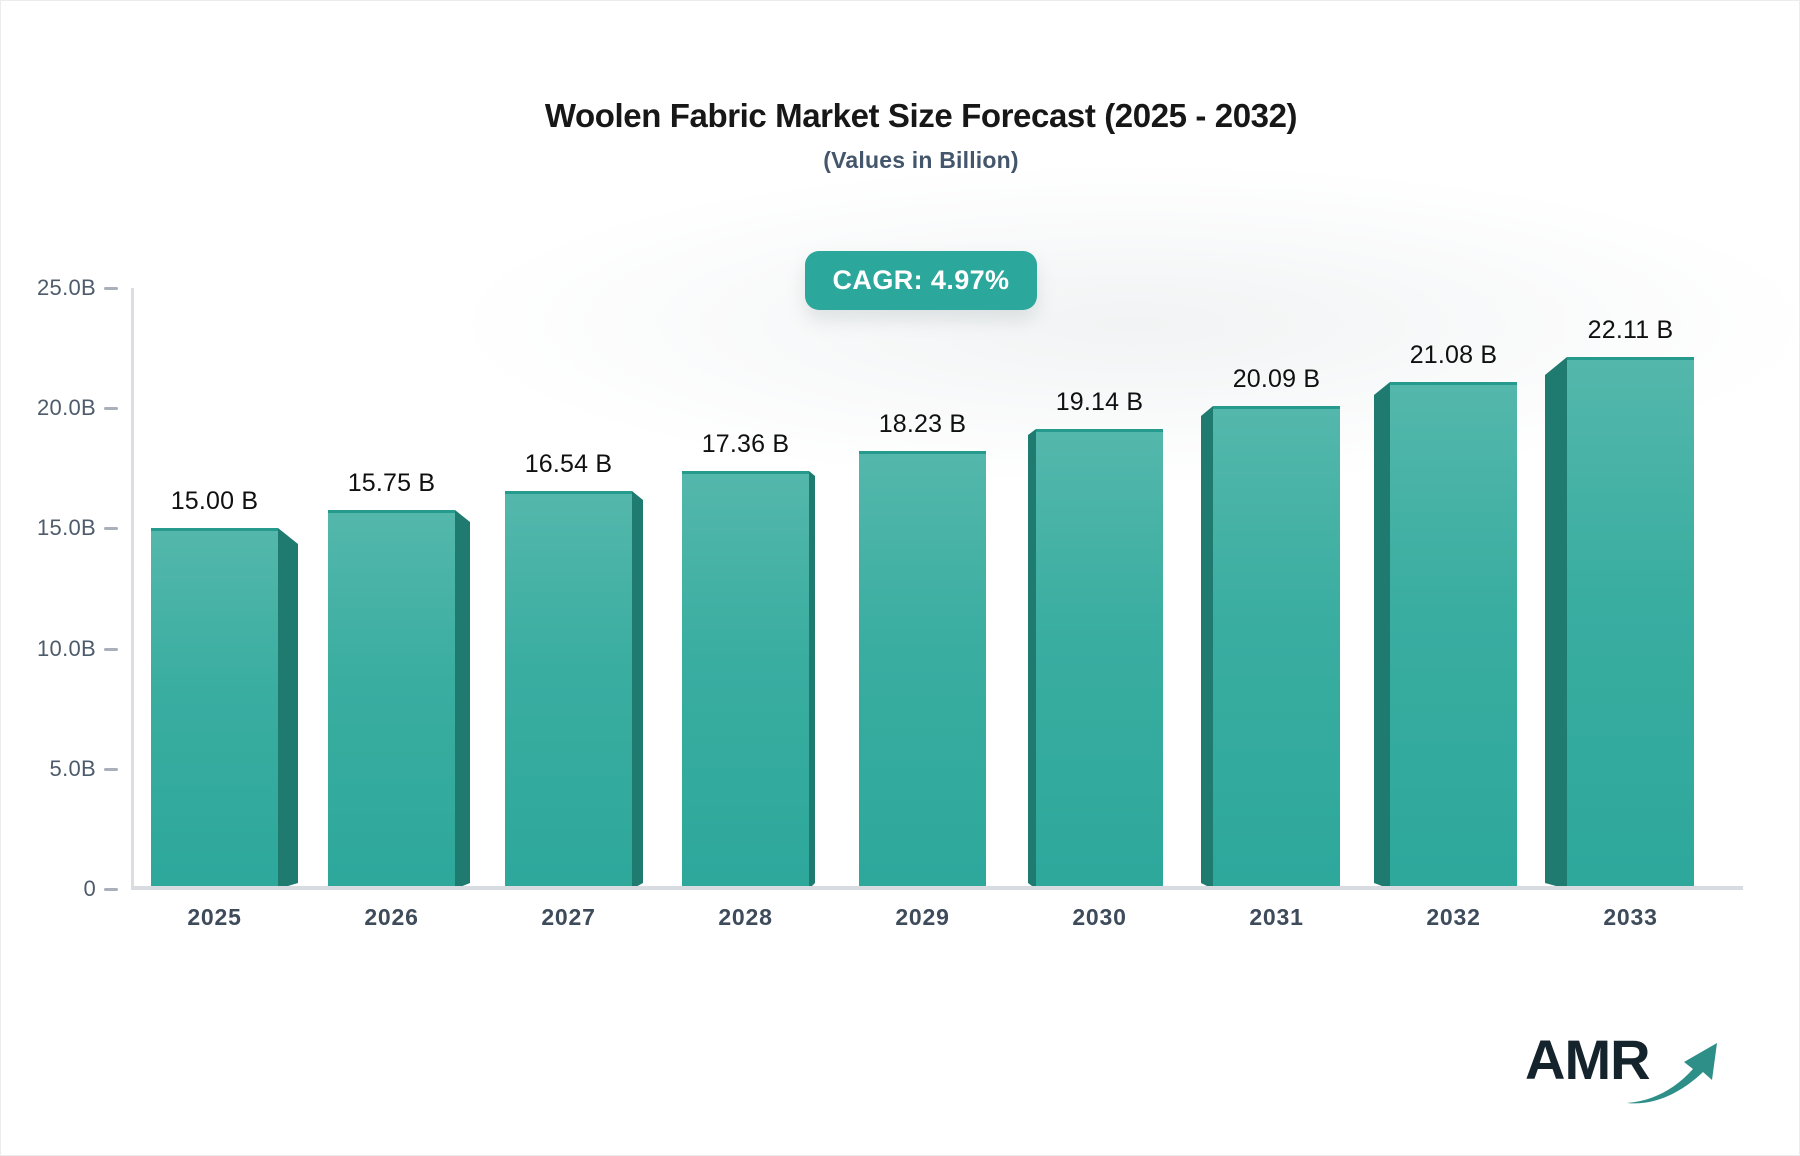  I want to click on bar-value-label: 22.11 B, so click(1630, 330).